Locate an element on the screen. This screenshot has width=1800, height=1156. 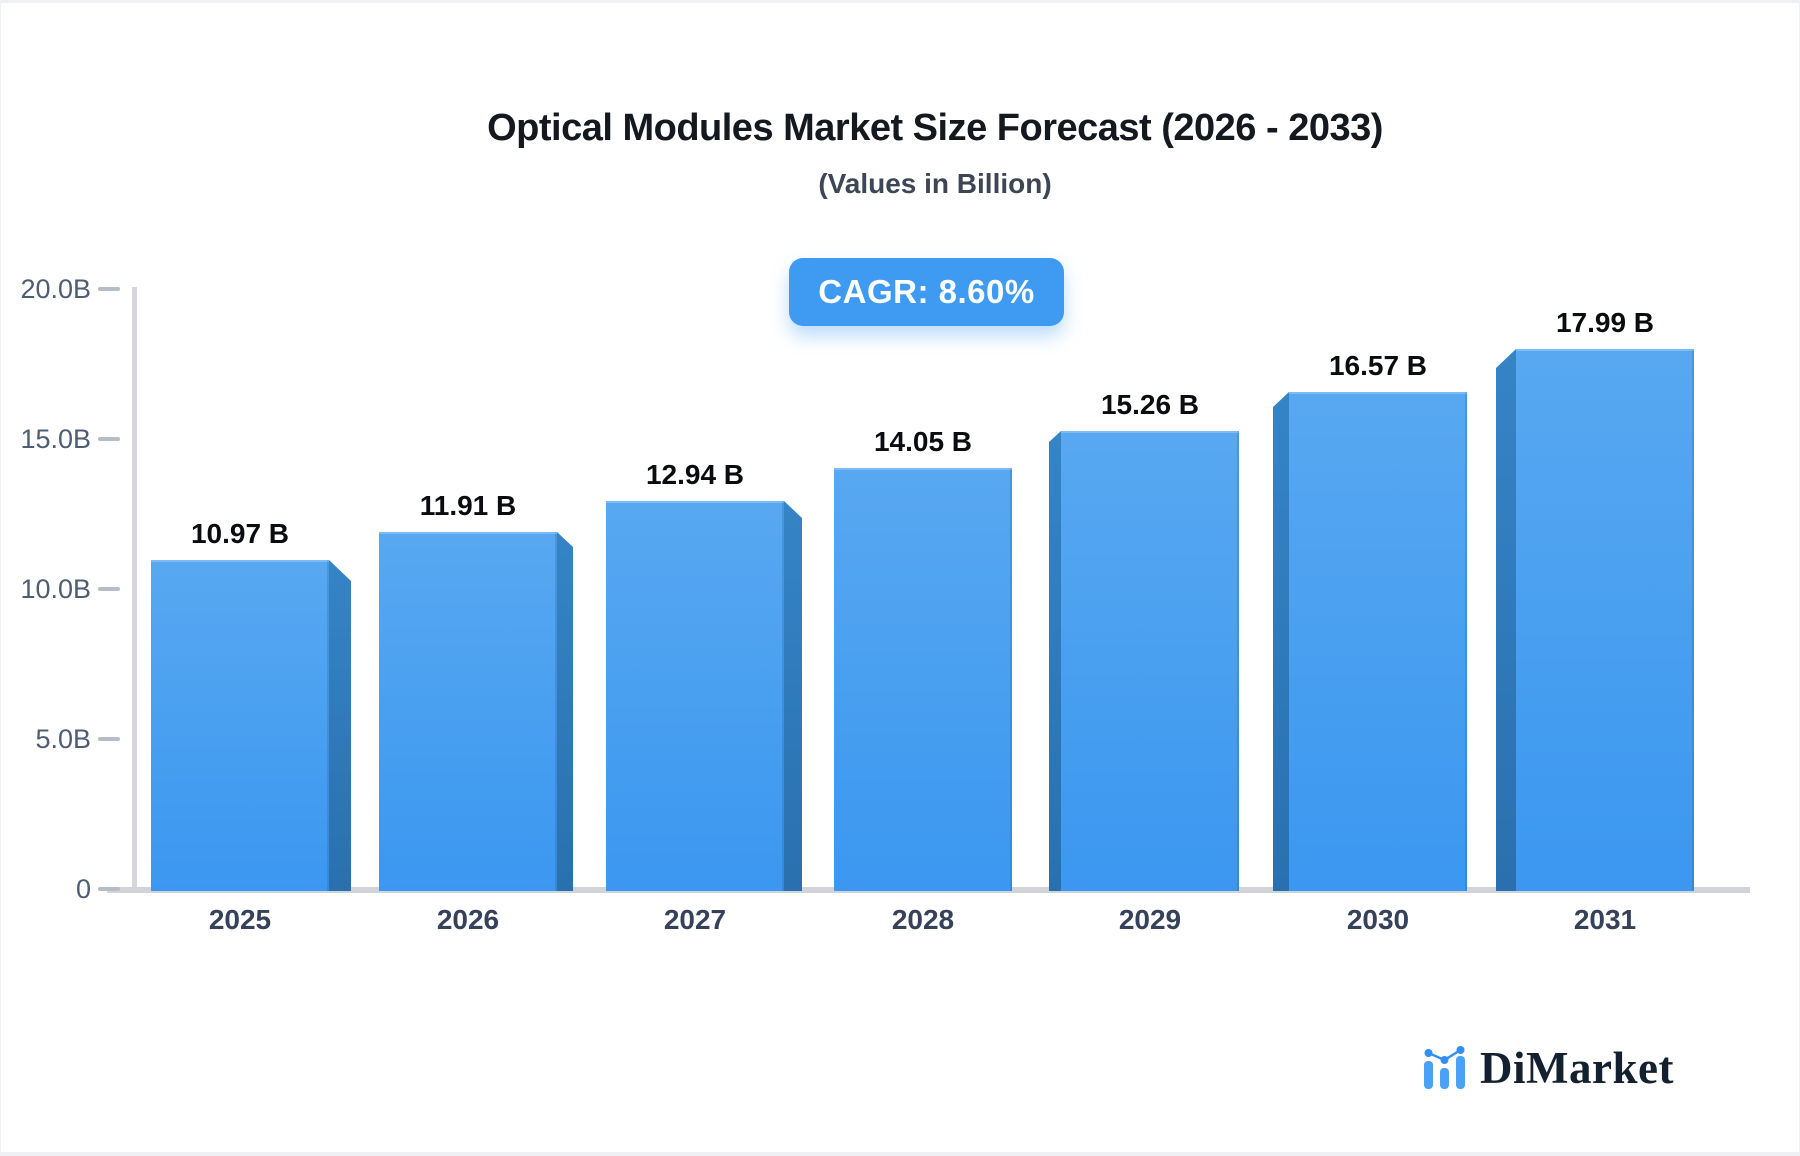
bar-2026 is located at coordinates (468, 711).